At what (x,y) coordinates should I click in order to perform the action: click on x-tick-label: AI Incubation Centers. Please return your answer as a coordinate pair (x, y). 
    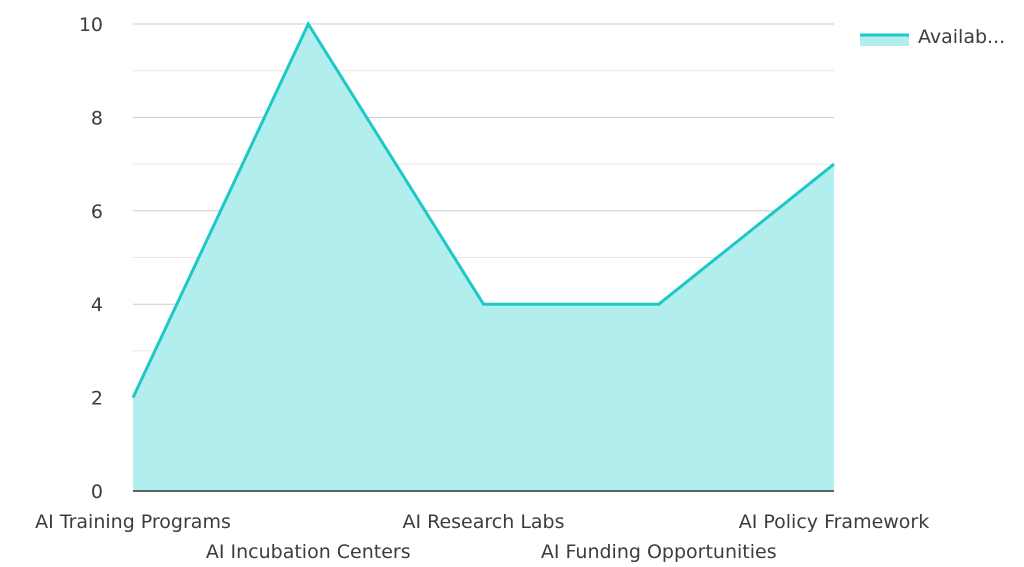
    Looking at the image, I should click on (308, 552).